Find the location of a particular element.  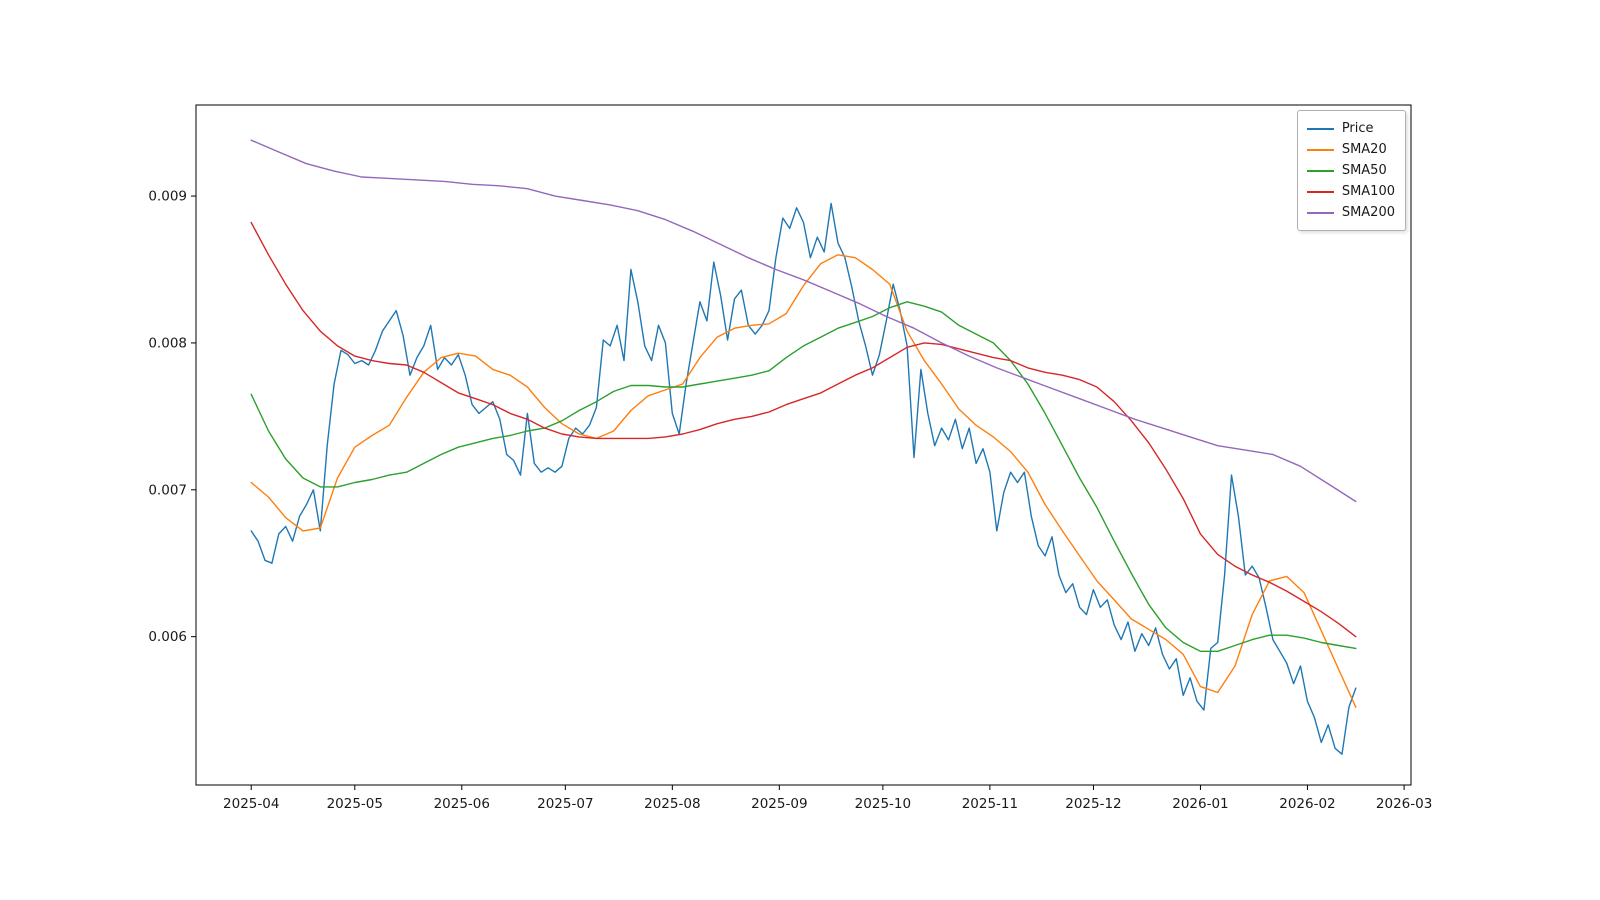

svg-text: 0.007 is located at coordinates (167, 490).